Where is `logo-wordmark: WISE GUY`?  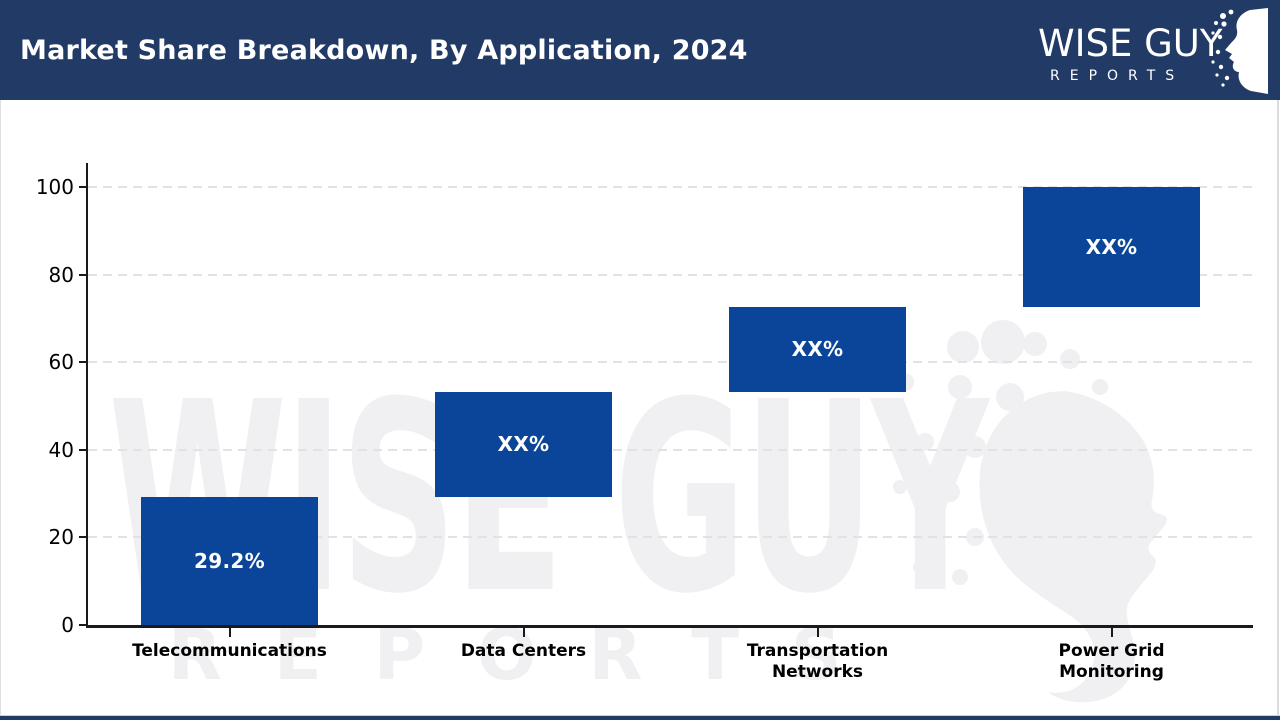 logo-wordmark: WISE GUY is located at coordinates (1130, 43).